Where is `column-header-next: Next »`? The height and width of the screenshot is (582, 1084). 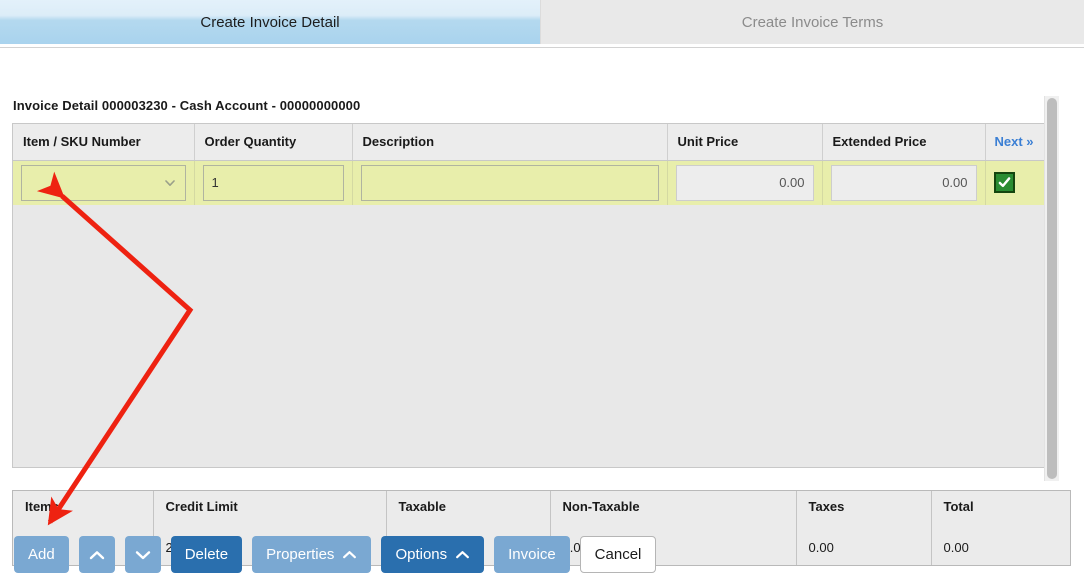 column-header-next: Next » is located at coordinates (1018, 142).